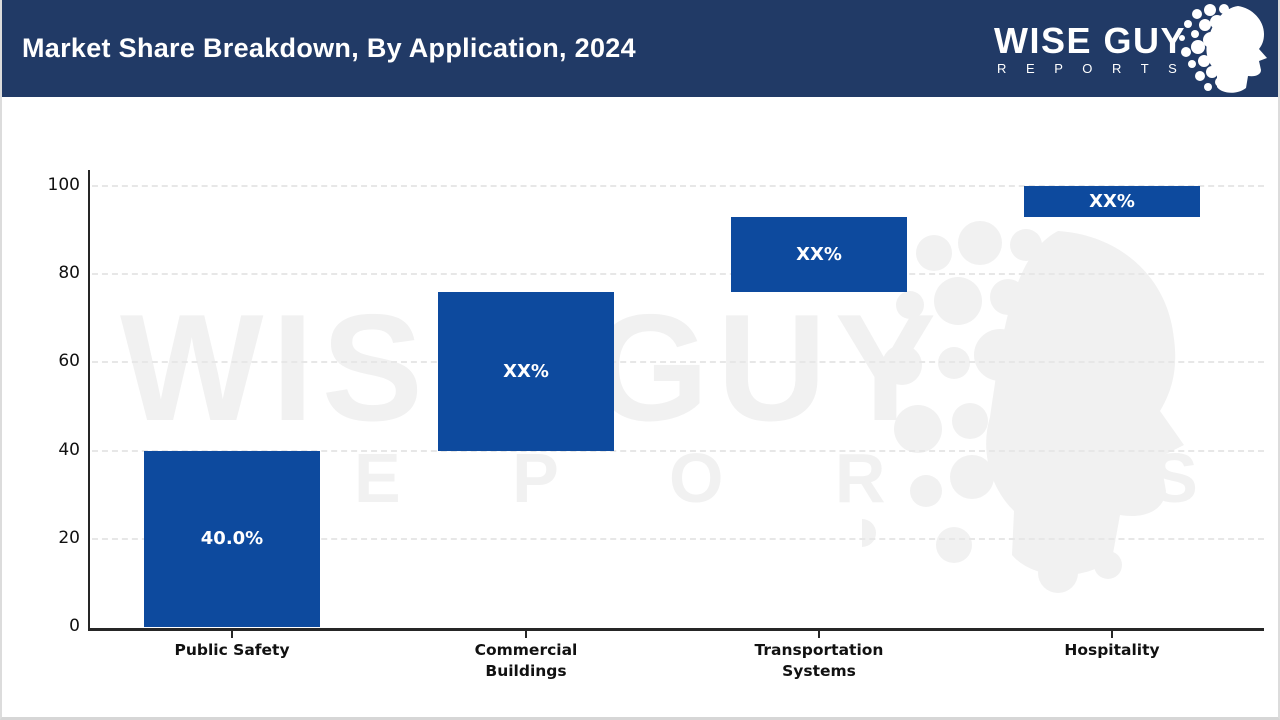 The width and height of the screenshot is (1280, 720). What do you see at coordinates (89, 400) in the screenshot?
I see `y-axis-line` at bounding box center [89, 400].